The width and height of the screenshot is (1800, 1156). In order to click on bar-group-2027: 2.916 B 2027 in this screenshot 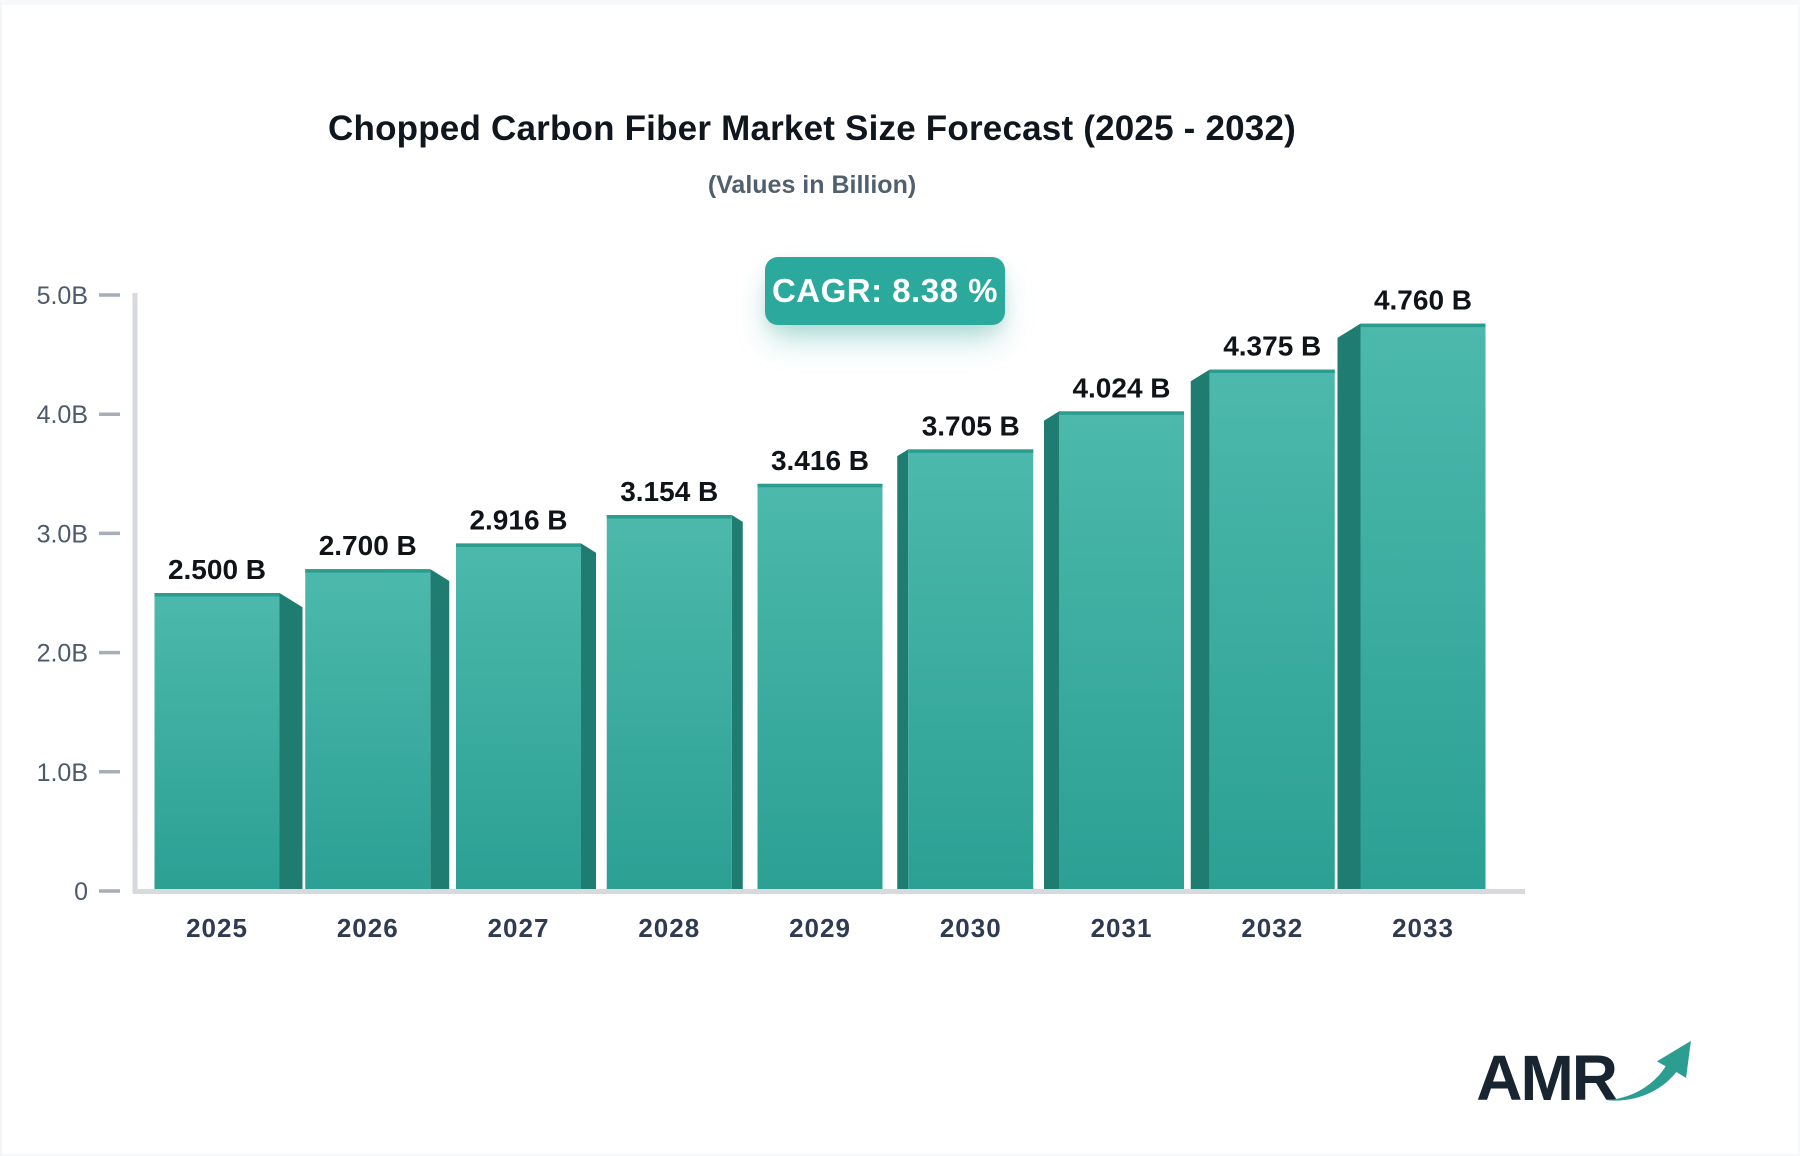, I will do `click(526, 723)`.